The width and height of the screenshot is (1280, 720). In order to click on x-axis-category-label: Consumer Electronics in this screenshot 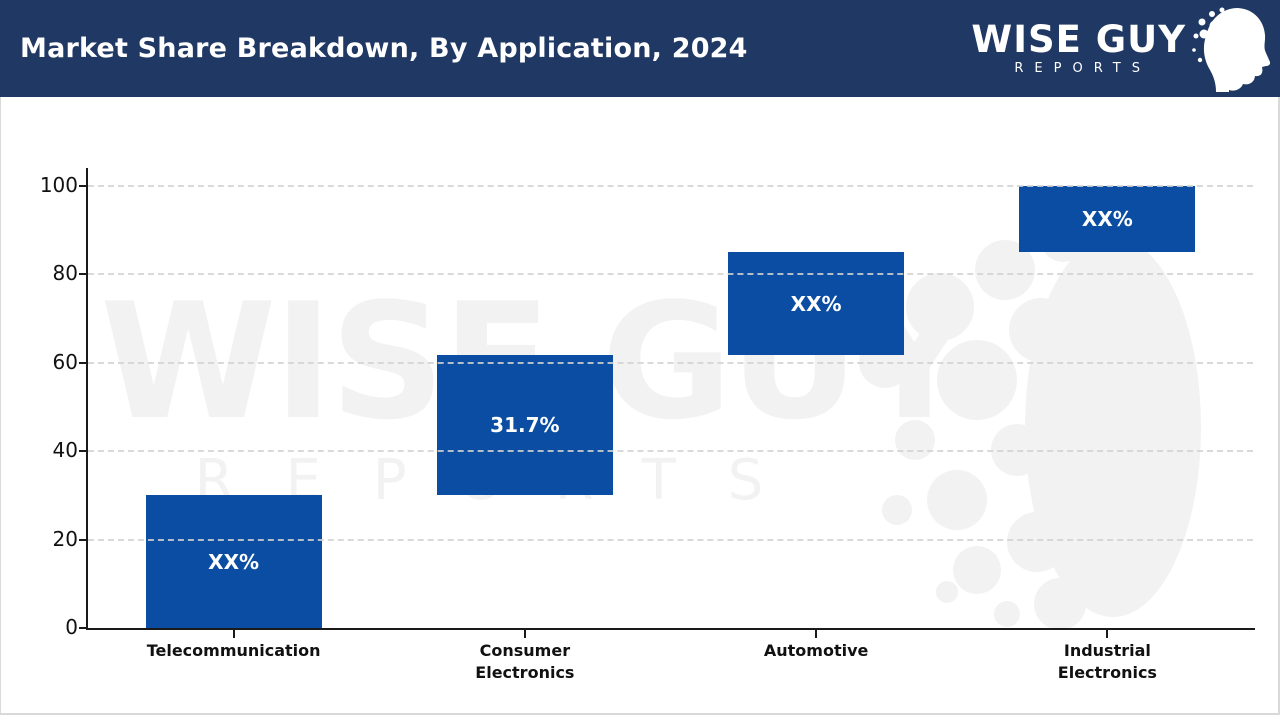, I will do `click(525, 661)`.